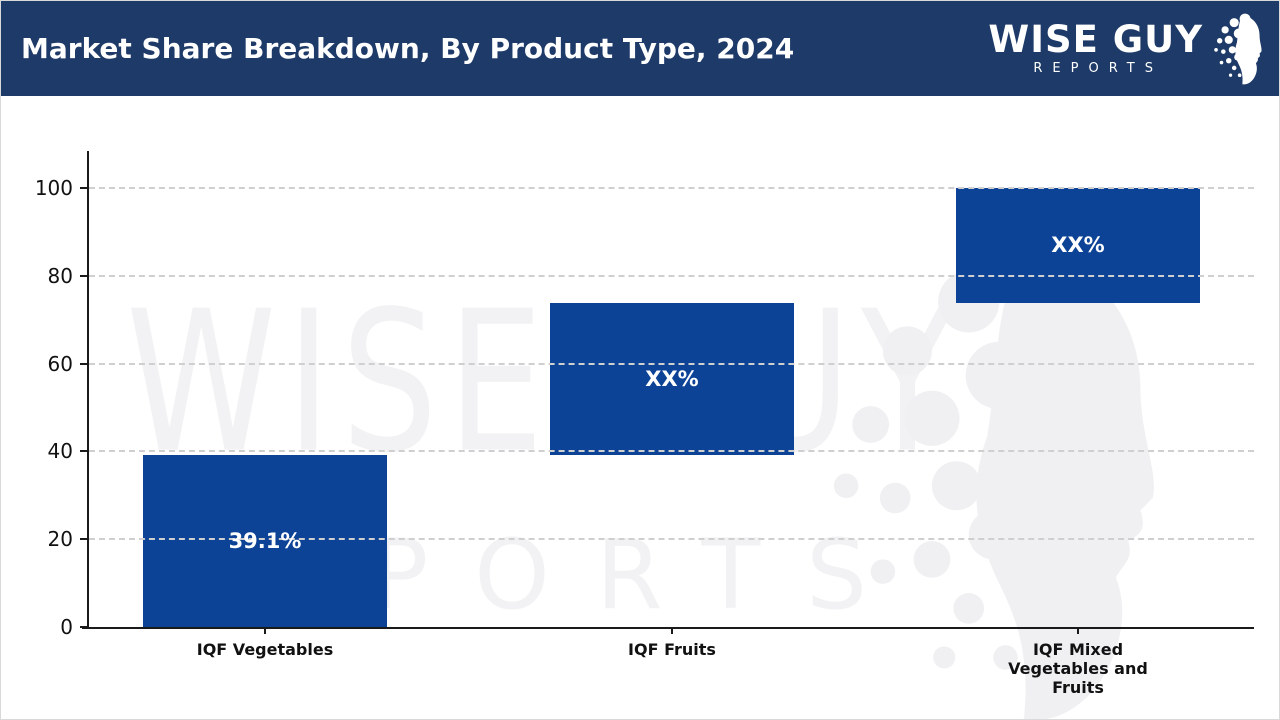  Describe the element at coordinates (265, 649) in the screenshot. I see `category-label: IQF Vegetables` at that location.